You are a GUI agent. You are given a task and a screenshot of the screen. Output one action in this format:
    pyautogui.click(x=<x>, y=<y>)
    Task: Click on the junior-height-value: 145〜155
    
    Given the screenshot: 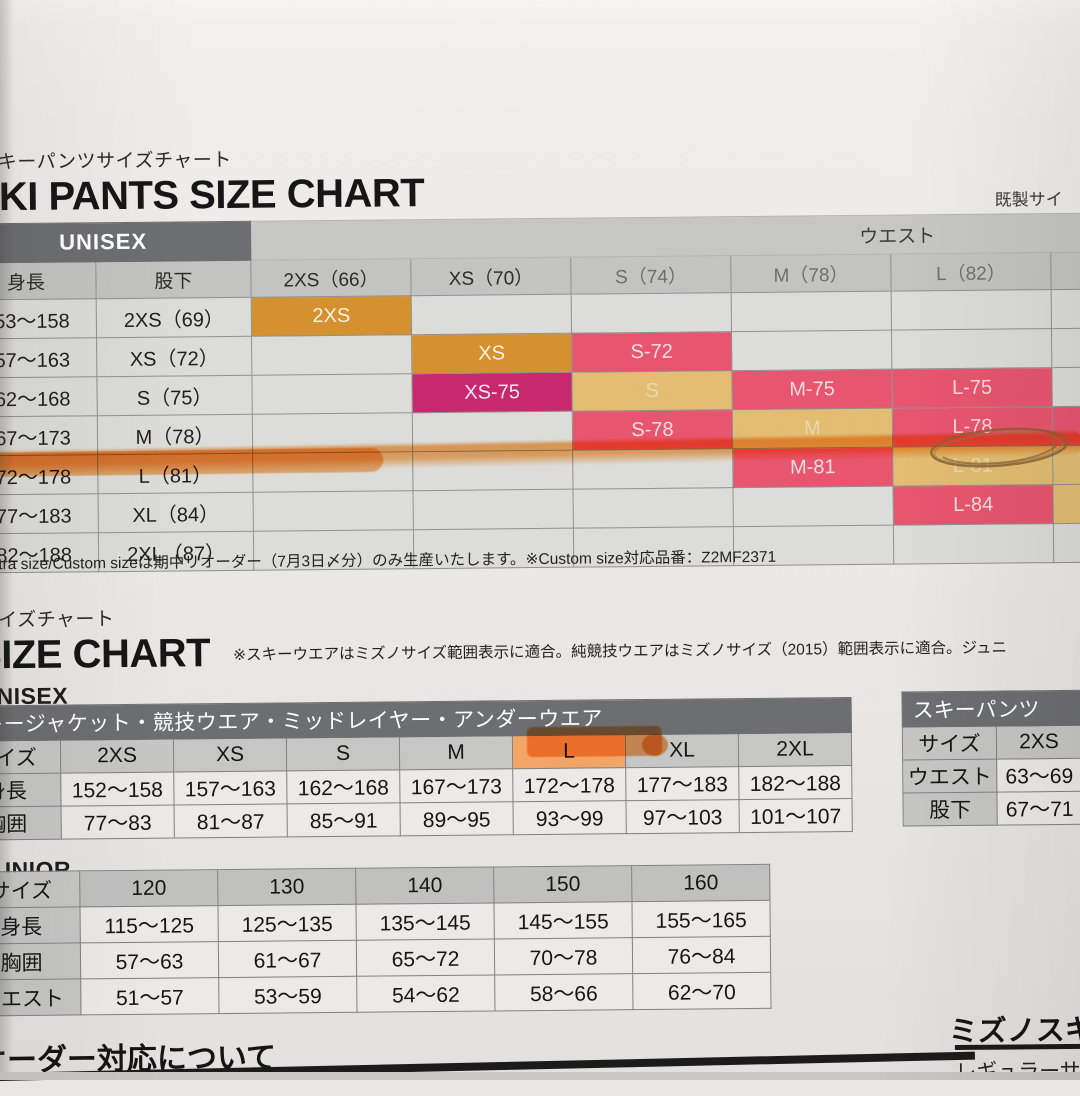 What is the action you would take?
    pyautogui.click(x=563, y=920)
    